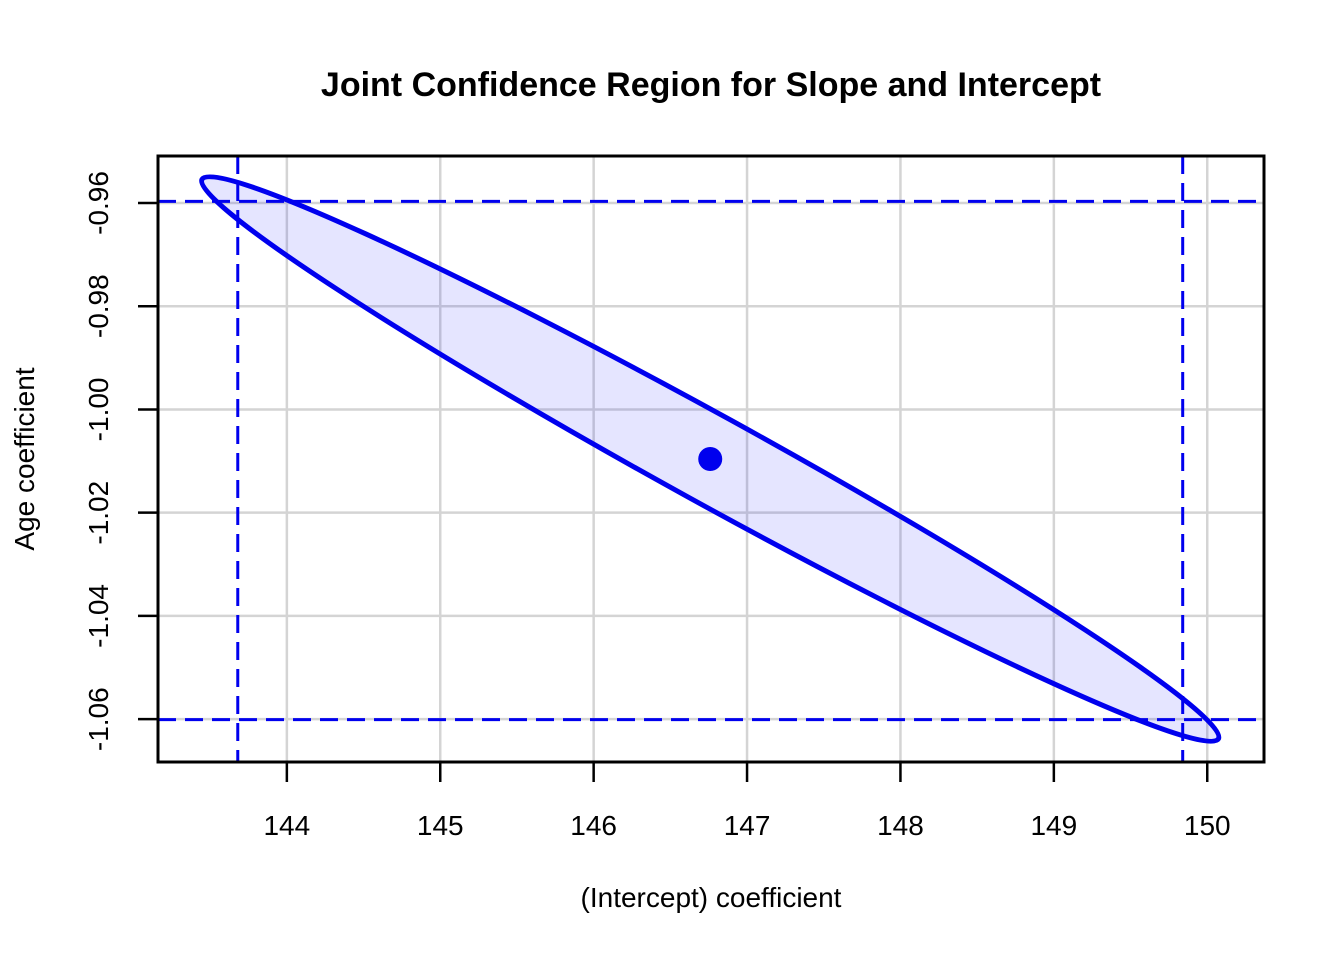 The image size is (1344, 960). What do you see at coordinates (286, 825) in the screenshot?
I see `x-tick-label-144: 144` at bounding box center [286, 825].